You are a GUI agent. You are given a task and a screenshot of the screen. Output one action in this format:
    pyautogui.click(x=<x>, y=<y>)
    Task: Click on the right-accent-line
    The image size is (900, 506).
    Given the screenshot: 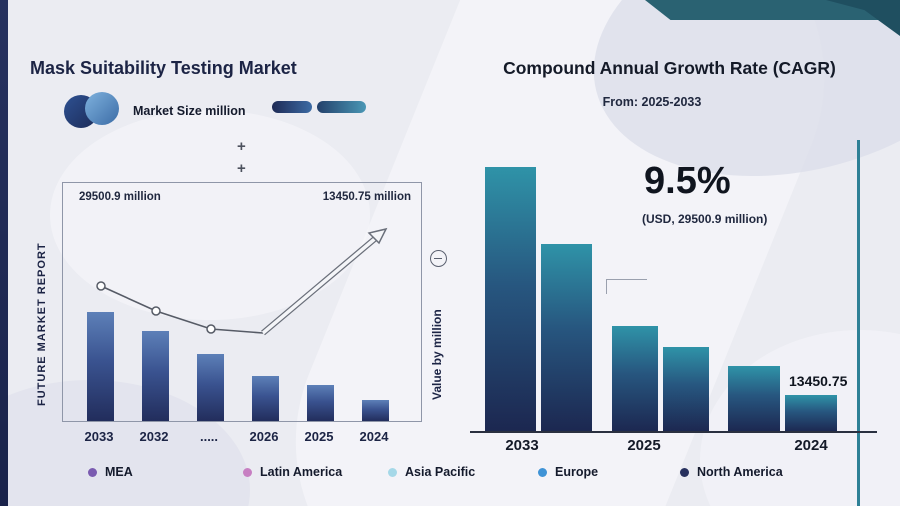 What is the action you would take?
    pyautogui.click(x=858, y=323)
    